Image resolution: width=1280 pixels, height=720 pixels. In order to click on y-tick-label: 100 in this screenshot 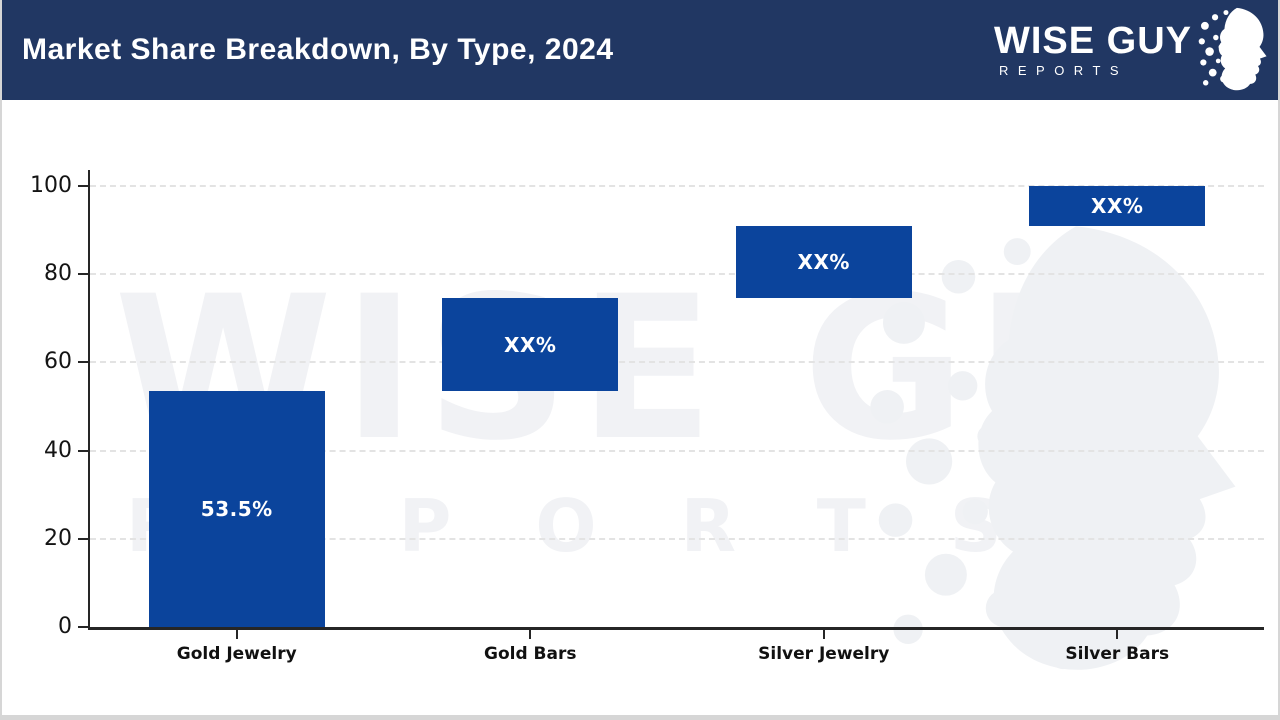, I will do `click(51, 185)`.